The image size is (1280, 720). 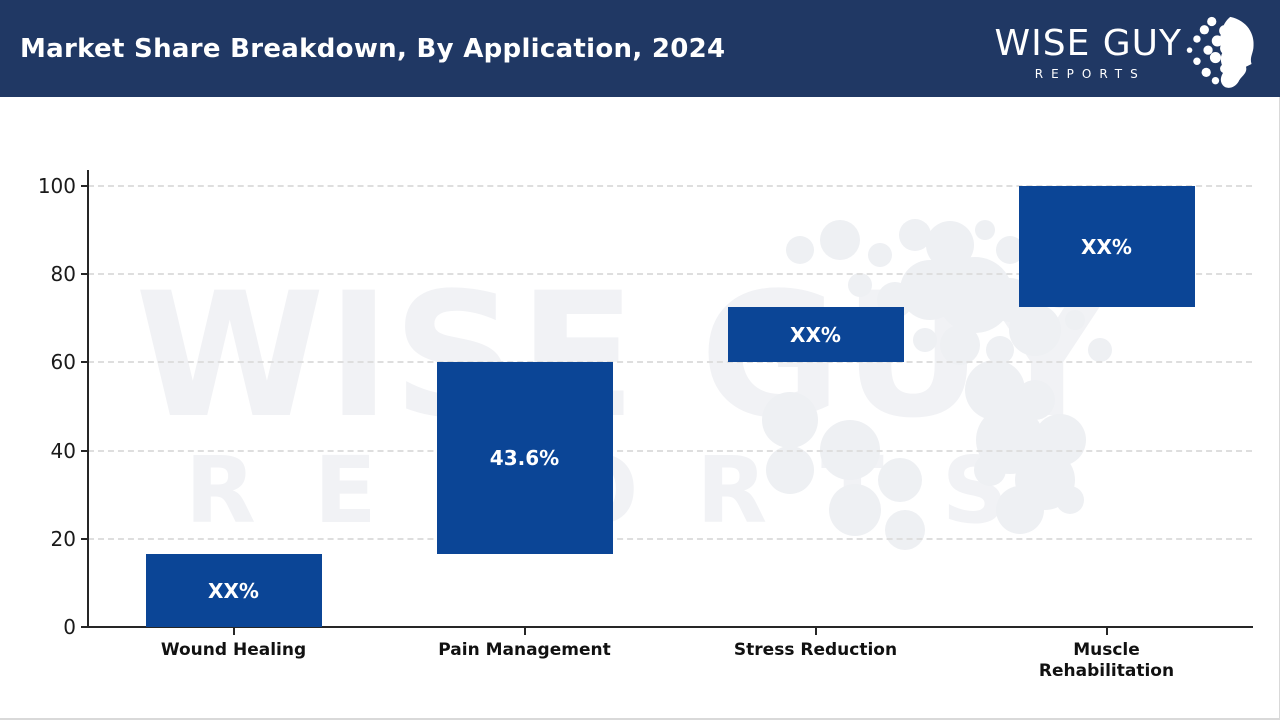 What do you see at coordinates (1106, 660) in the screenshot?
I see `category-label: Muscle Rehabilitation` at bounding box center [1106, 660].